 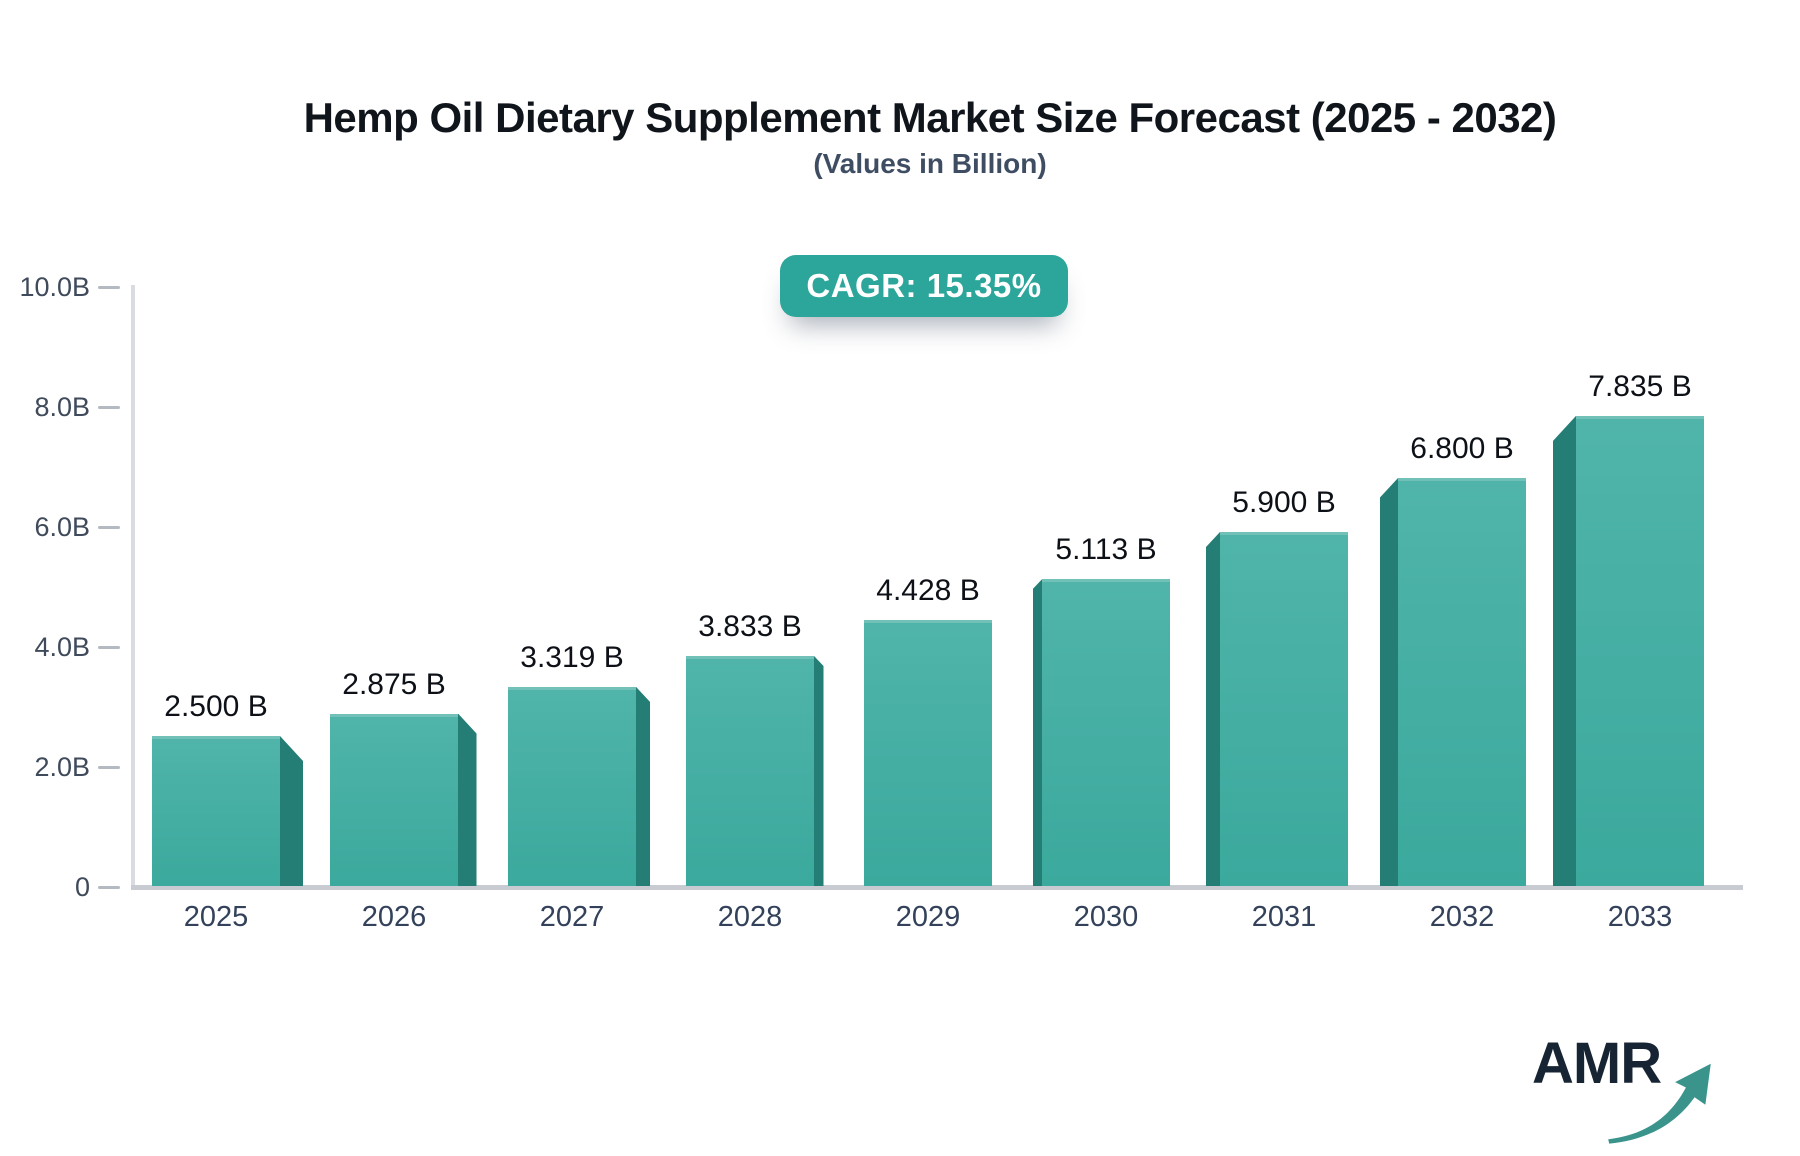 What do you see at coordinates (924, 286) in the screenshot?
I see `cagr-badge: CAGR: 15.35%` at bounding box center [924, 286].